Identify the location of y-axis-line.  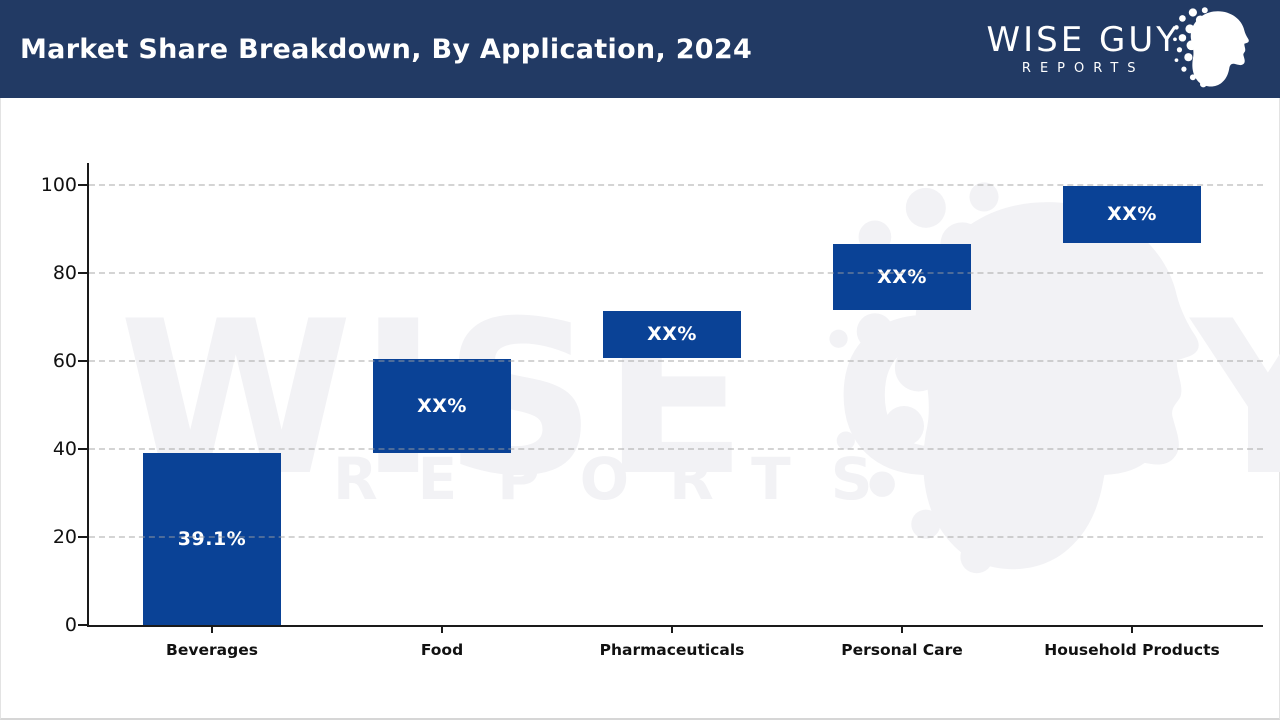
(88, 395).